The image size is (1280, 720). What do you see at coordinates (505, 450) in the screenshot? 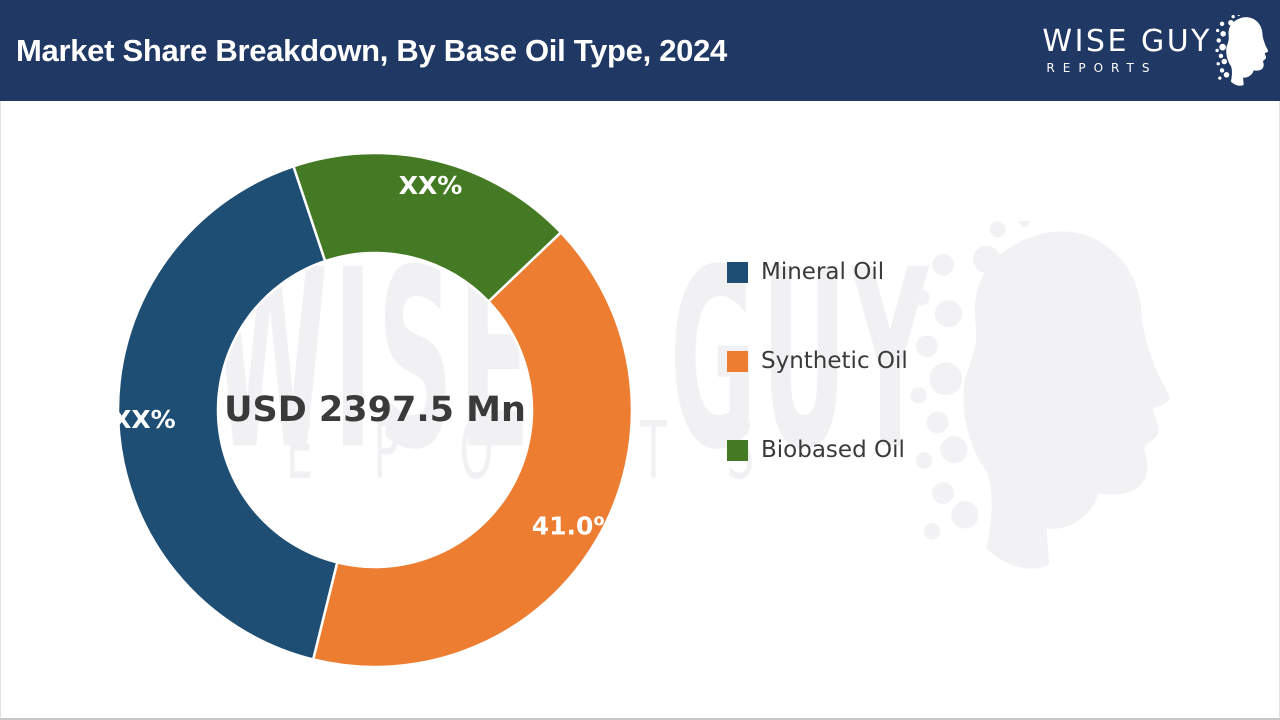
I see `watermark-subtitle: REPORTS` at bounding box center [505, 450].